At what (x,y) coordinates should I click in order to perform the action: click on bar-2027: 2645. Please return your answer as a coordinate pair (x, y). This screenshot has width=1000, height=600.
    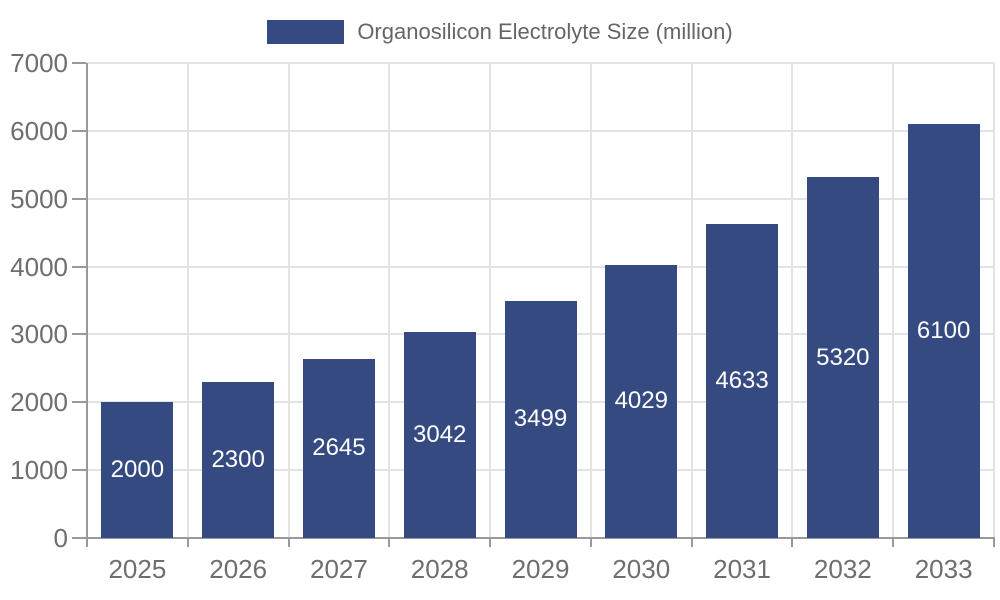
    Looking at the image, I should click on (338, 448).